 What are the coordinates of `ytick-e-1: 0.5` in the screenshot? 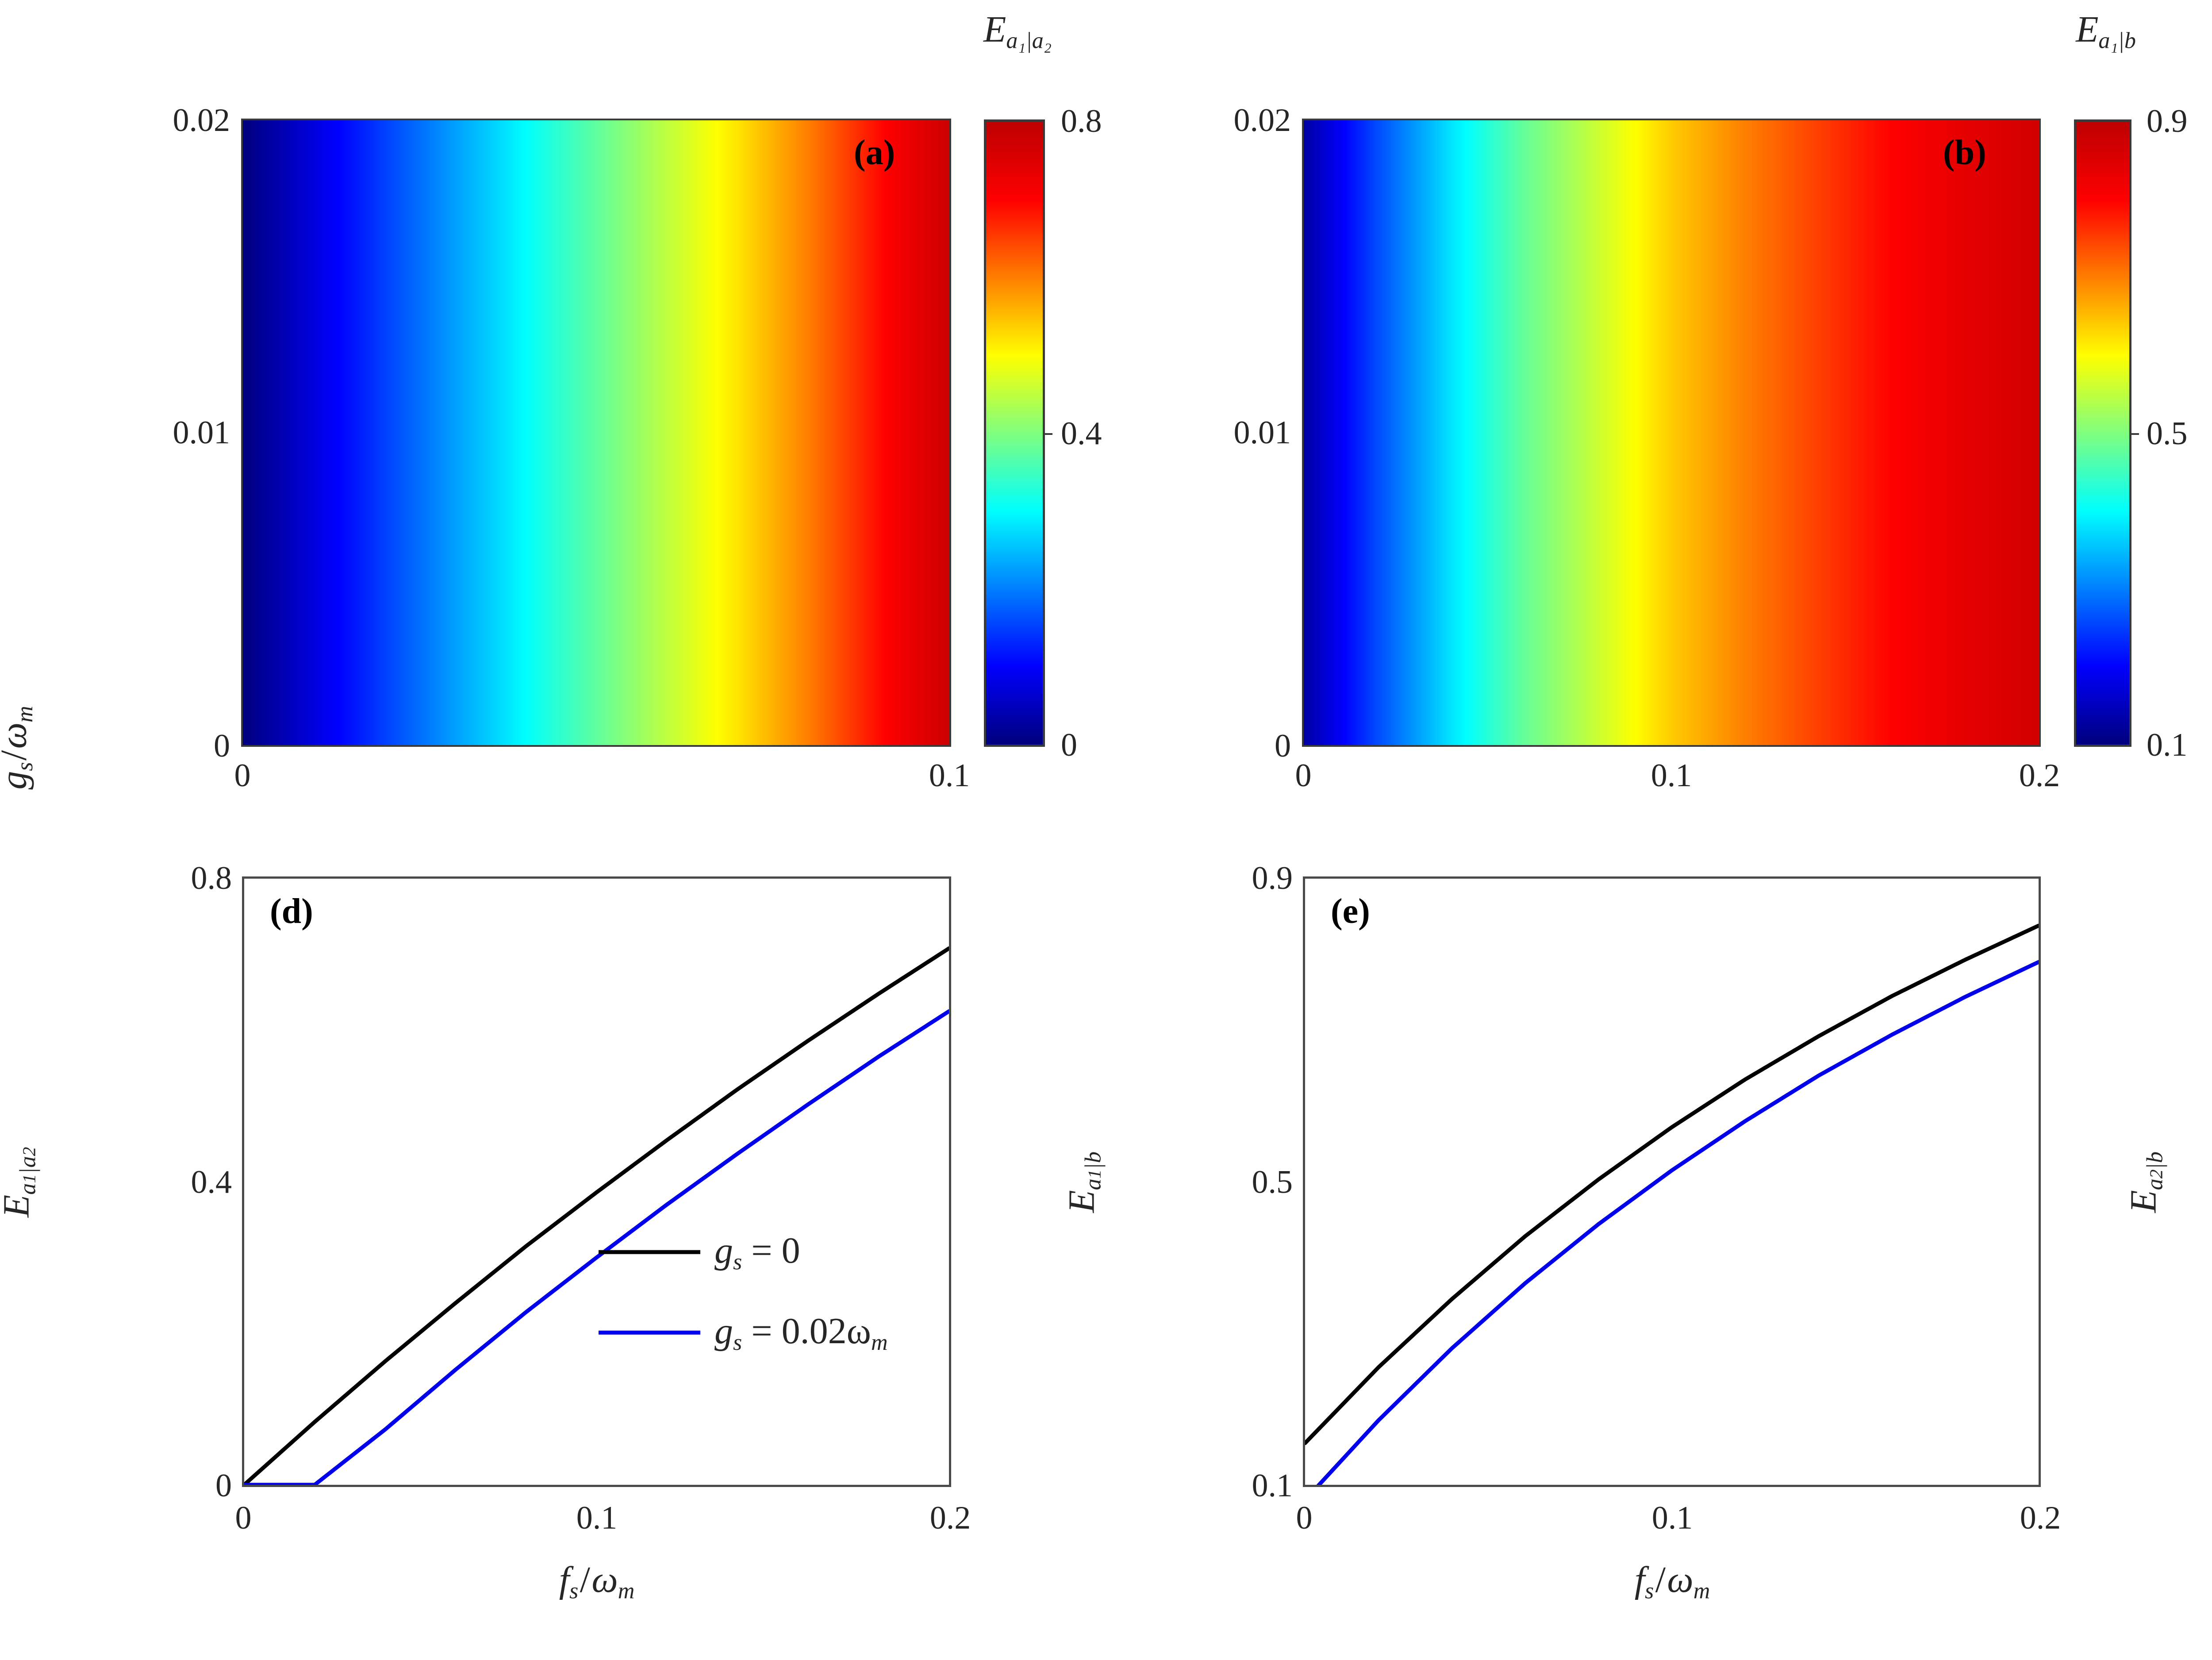 It's located at (1273, 1182).